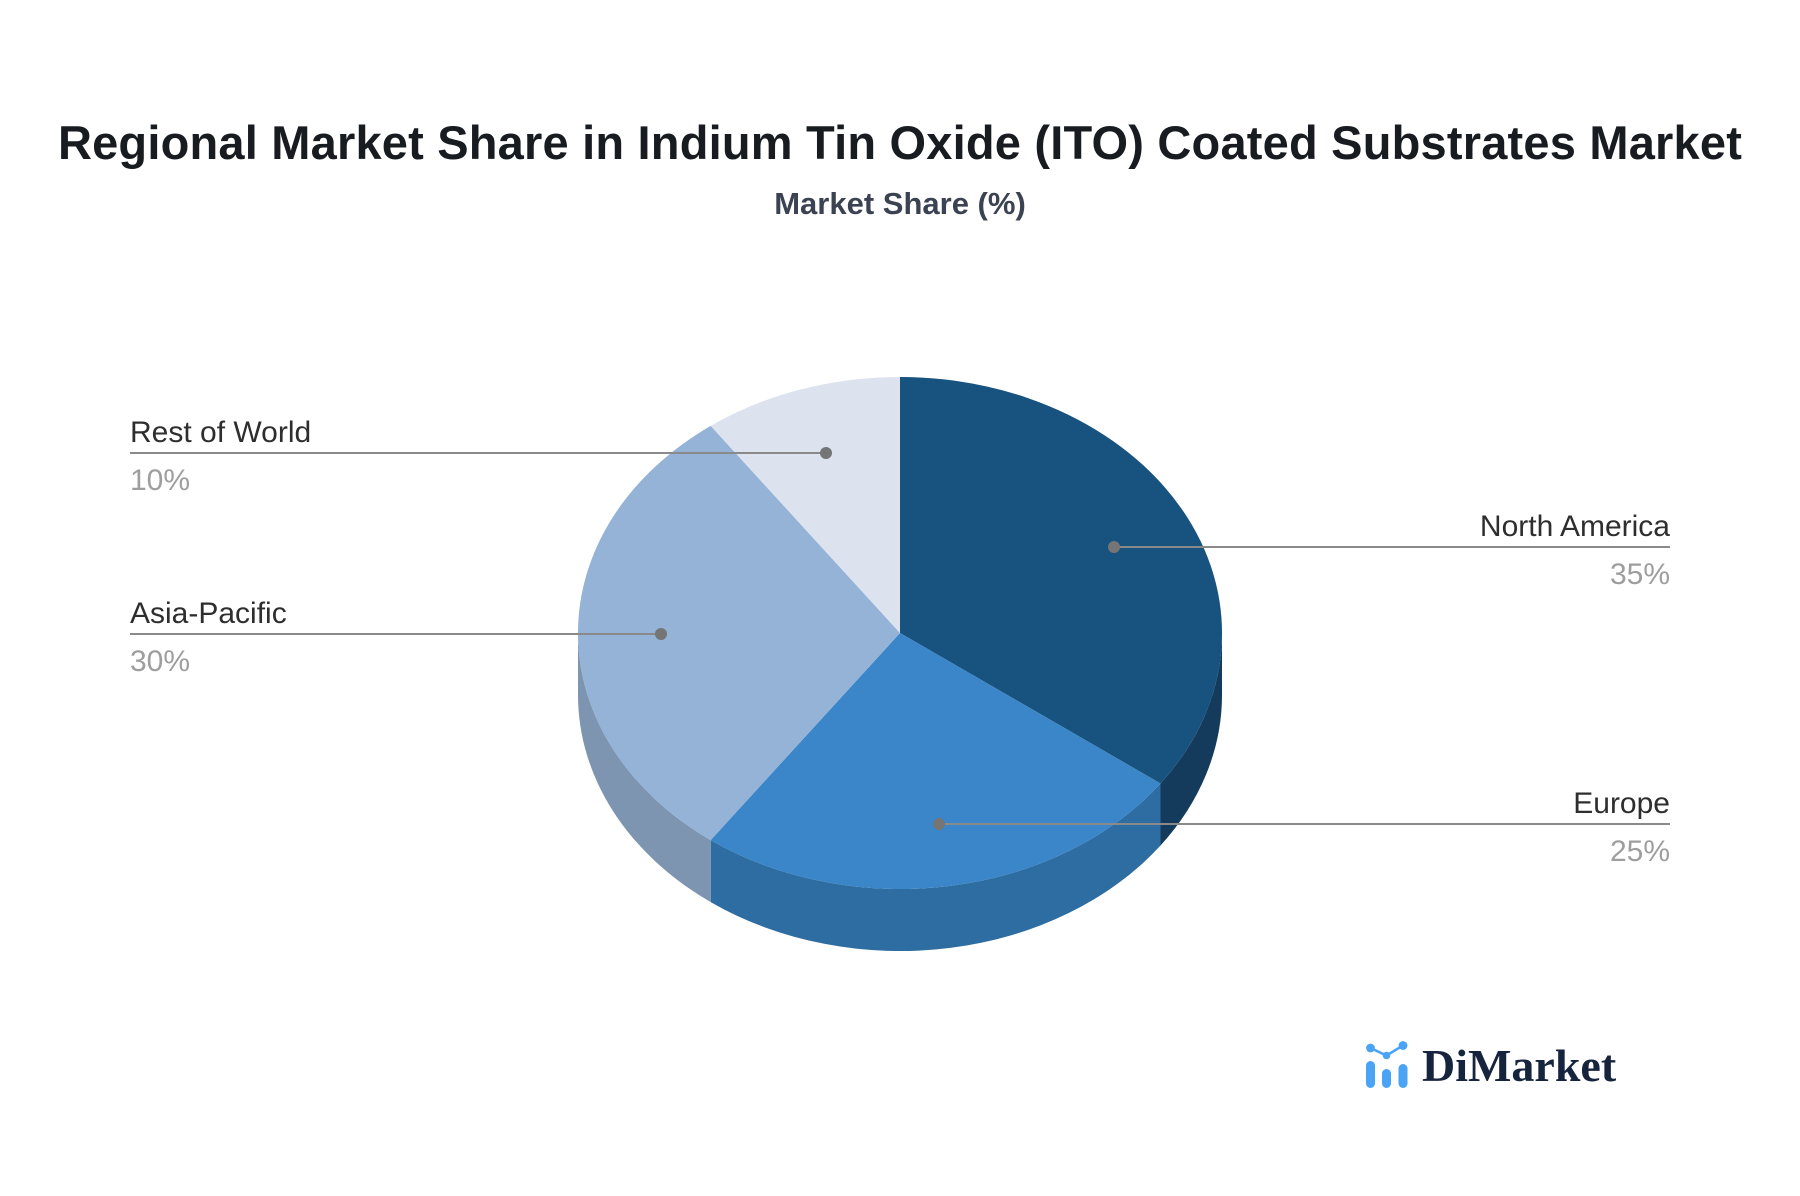 This screenshot has width=1800, height=1196. I want to click on pie-side-europe, so click(935, 867).